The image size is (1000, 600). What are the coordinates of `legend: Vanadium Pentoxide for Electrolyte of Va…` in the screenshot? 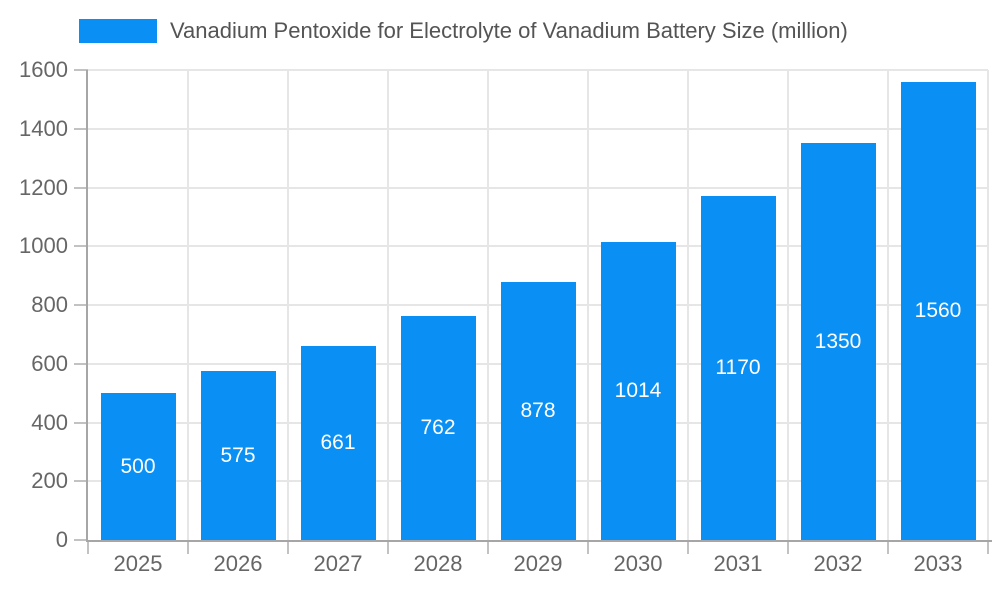 It's located at (463, 31).